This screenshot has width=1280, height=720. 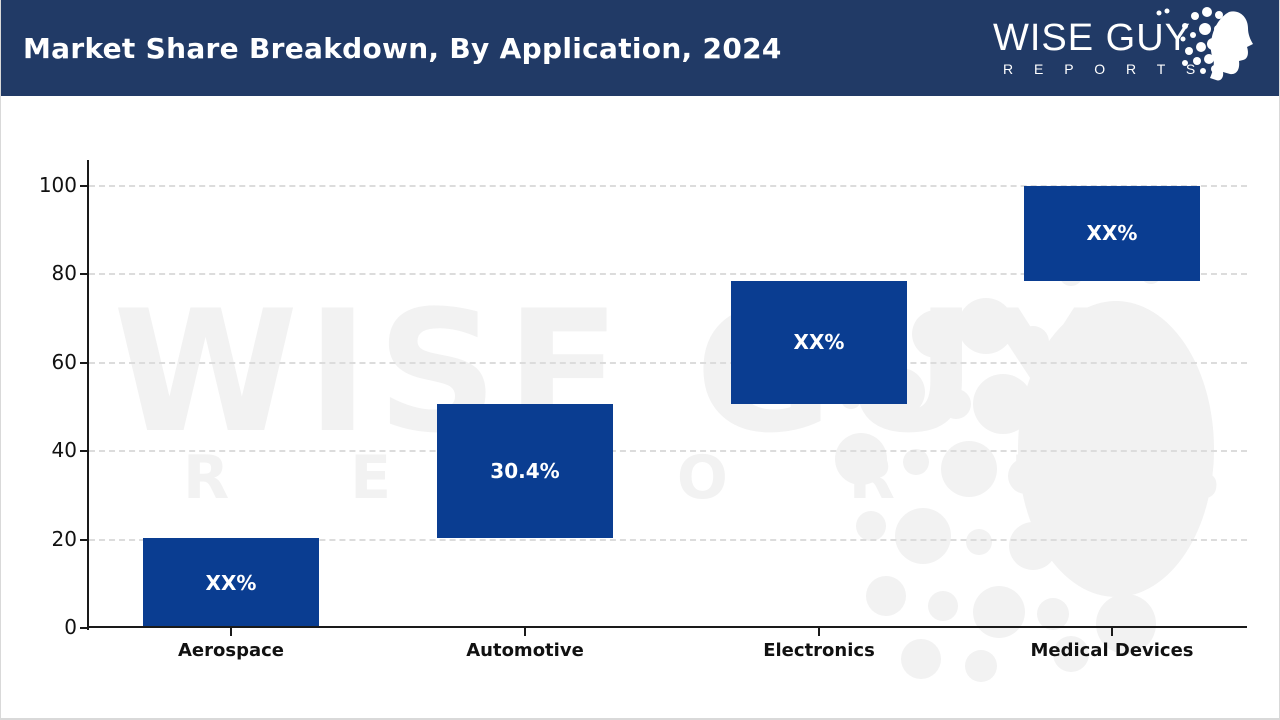 What do you see at coordinates (64, 273) in the screenshot?
I see `y-tick-label-80: 80` at bounding box center [64, 273].